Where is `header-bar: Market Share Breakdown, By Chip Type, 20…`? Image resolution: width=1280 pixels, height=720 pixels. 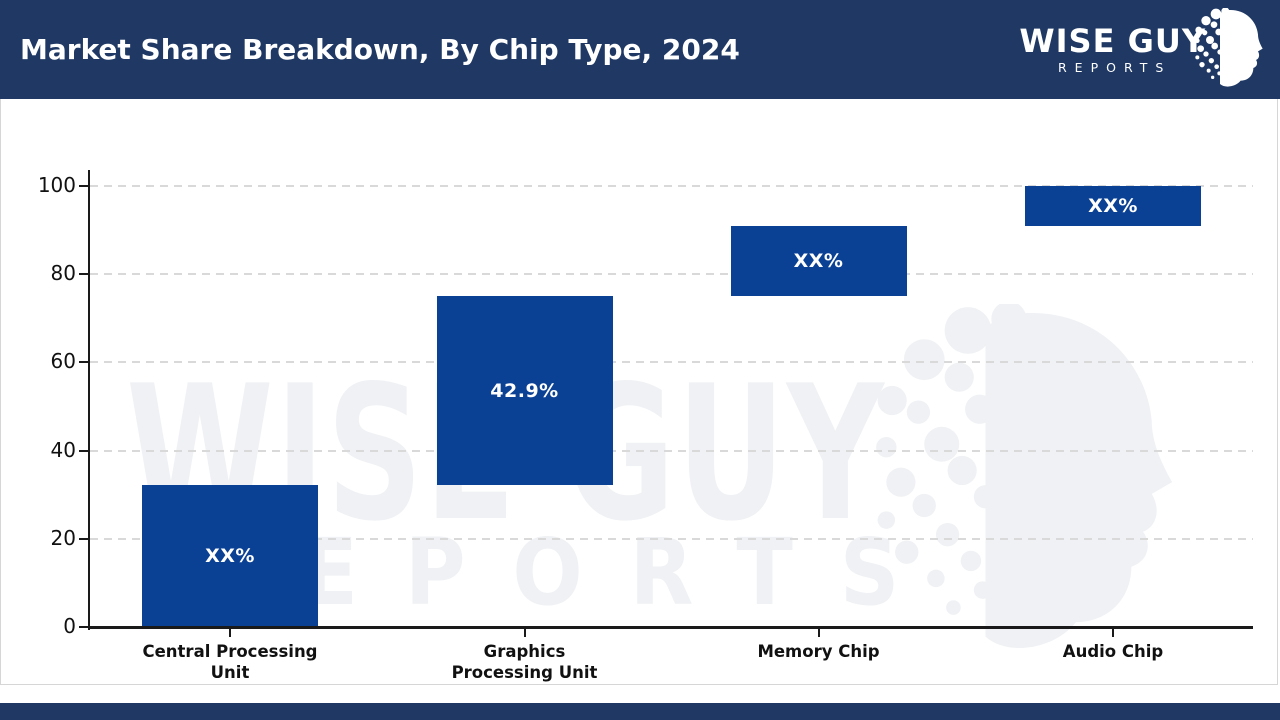
header-bar: Market Share Breakdown, By Chip Type, 20… is located at coordinates (640, 49).